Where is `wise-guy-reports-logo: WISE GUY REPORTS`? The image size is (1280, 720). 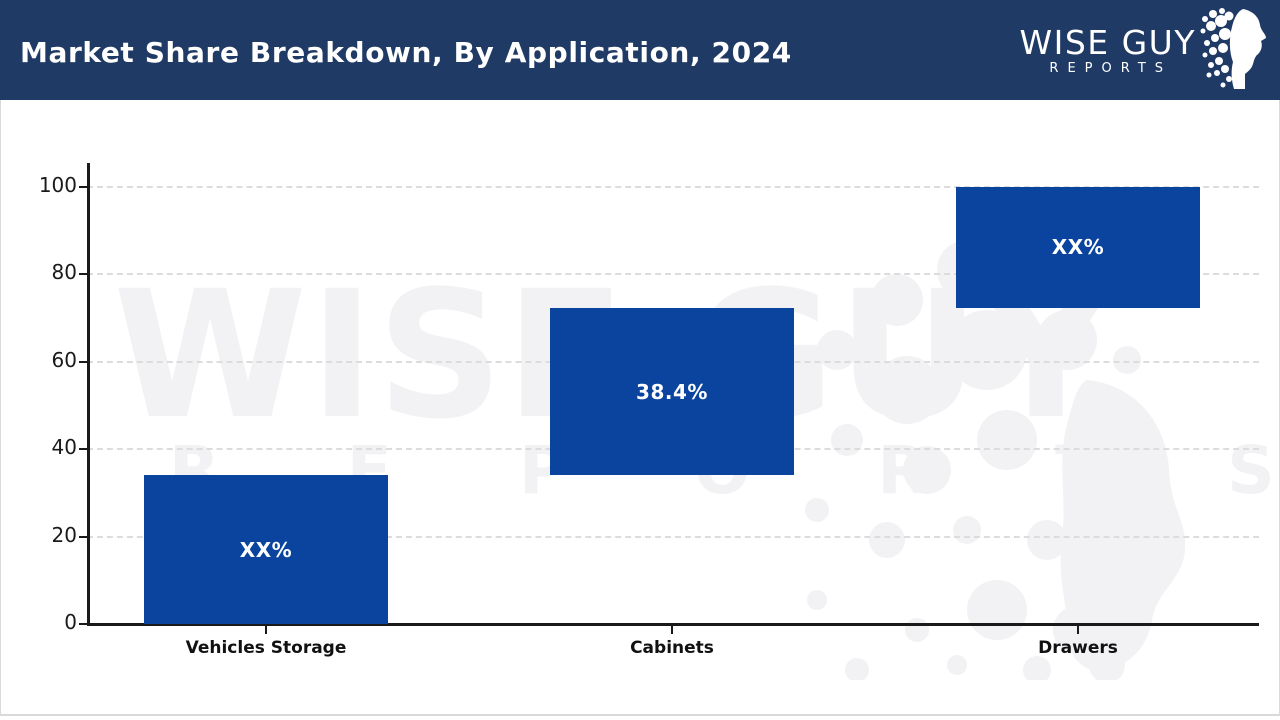
wise-guy-reports-logo: WISE GUY REPORTS is located at coordinates (1142, 51).